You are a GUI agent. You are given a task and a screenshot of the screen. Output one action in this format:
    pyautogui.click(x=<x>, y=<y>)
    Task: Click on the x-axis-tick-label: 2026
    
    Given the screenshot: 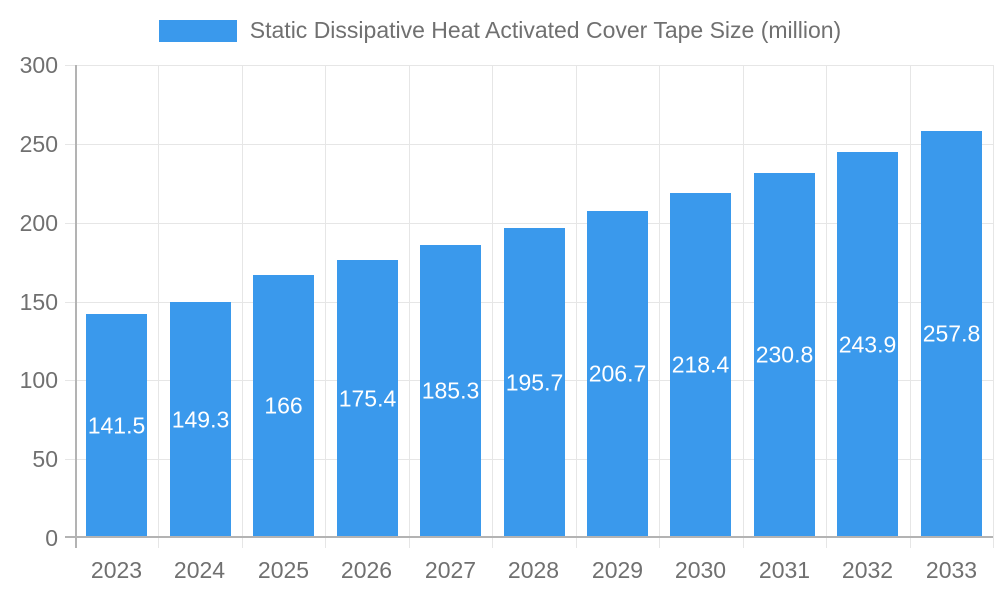 What is the action you would take?
    pyautogui.click(x=366, y=570)
    